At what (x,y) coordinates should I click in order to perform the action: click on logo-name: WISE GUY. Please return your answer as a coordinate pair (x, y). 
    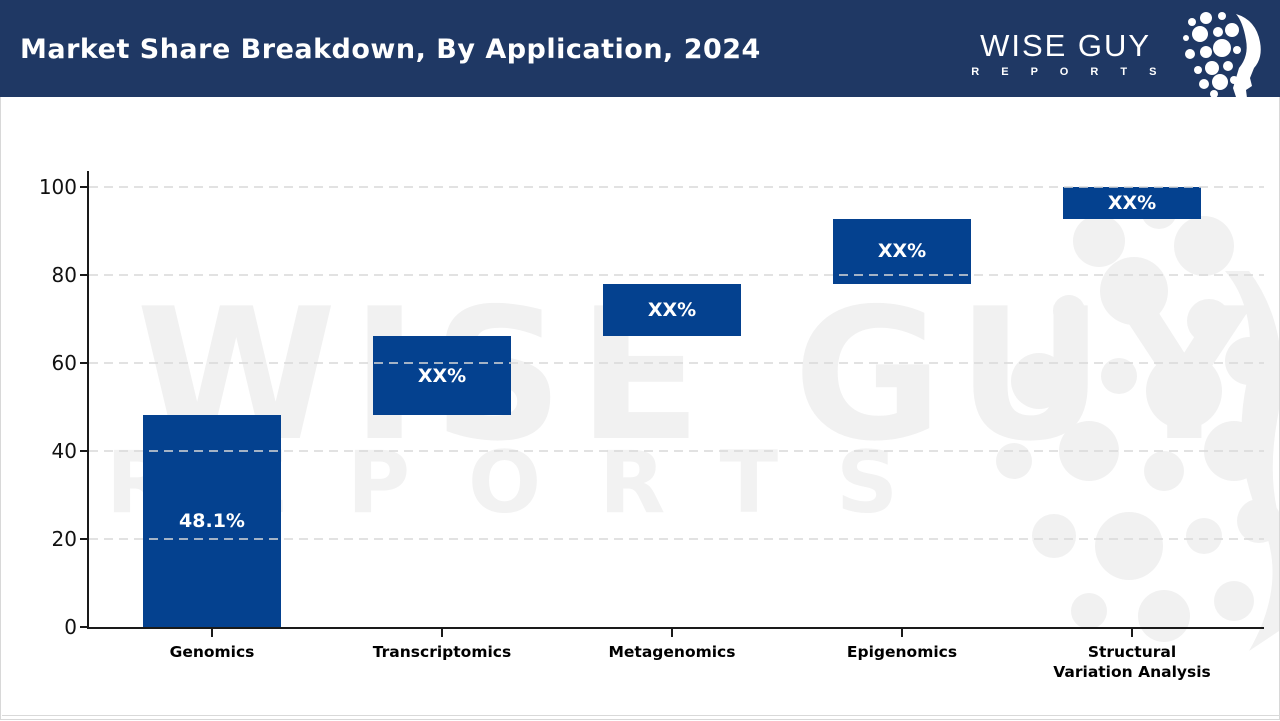
    Looking at the image, I should click on (1066, 45).